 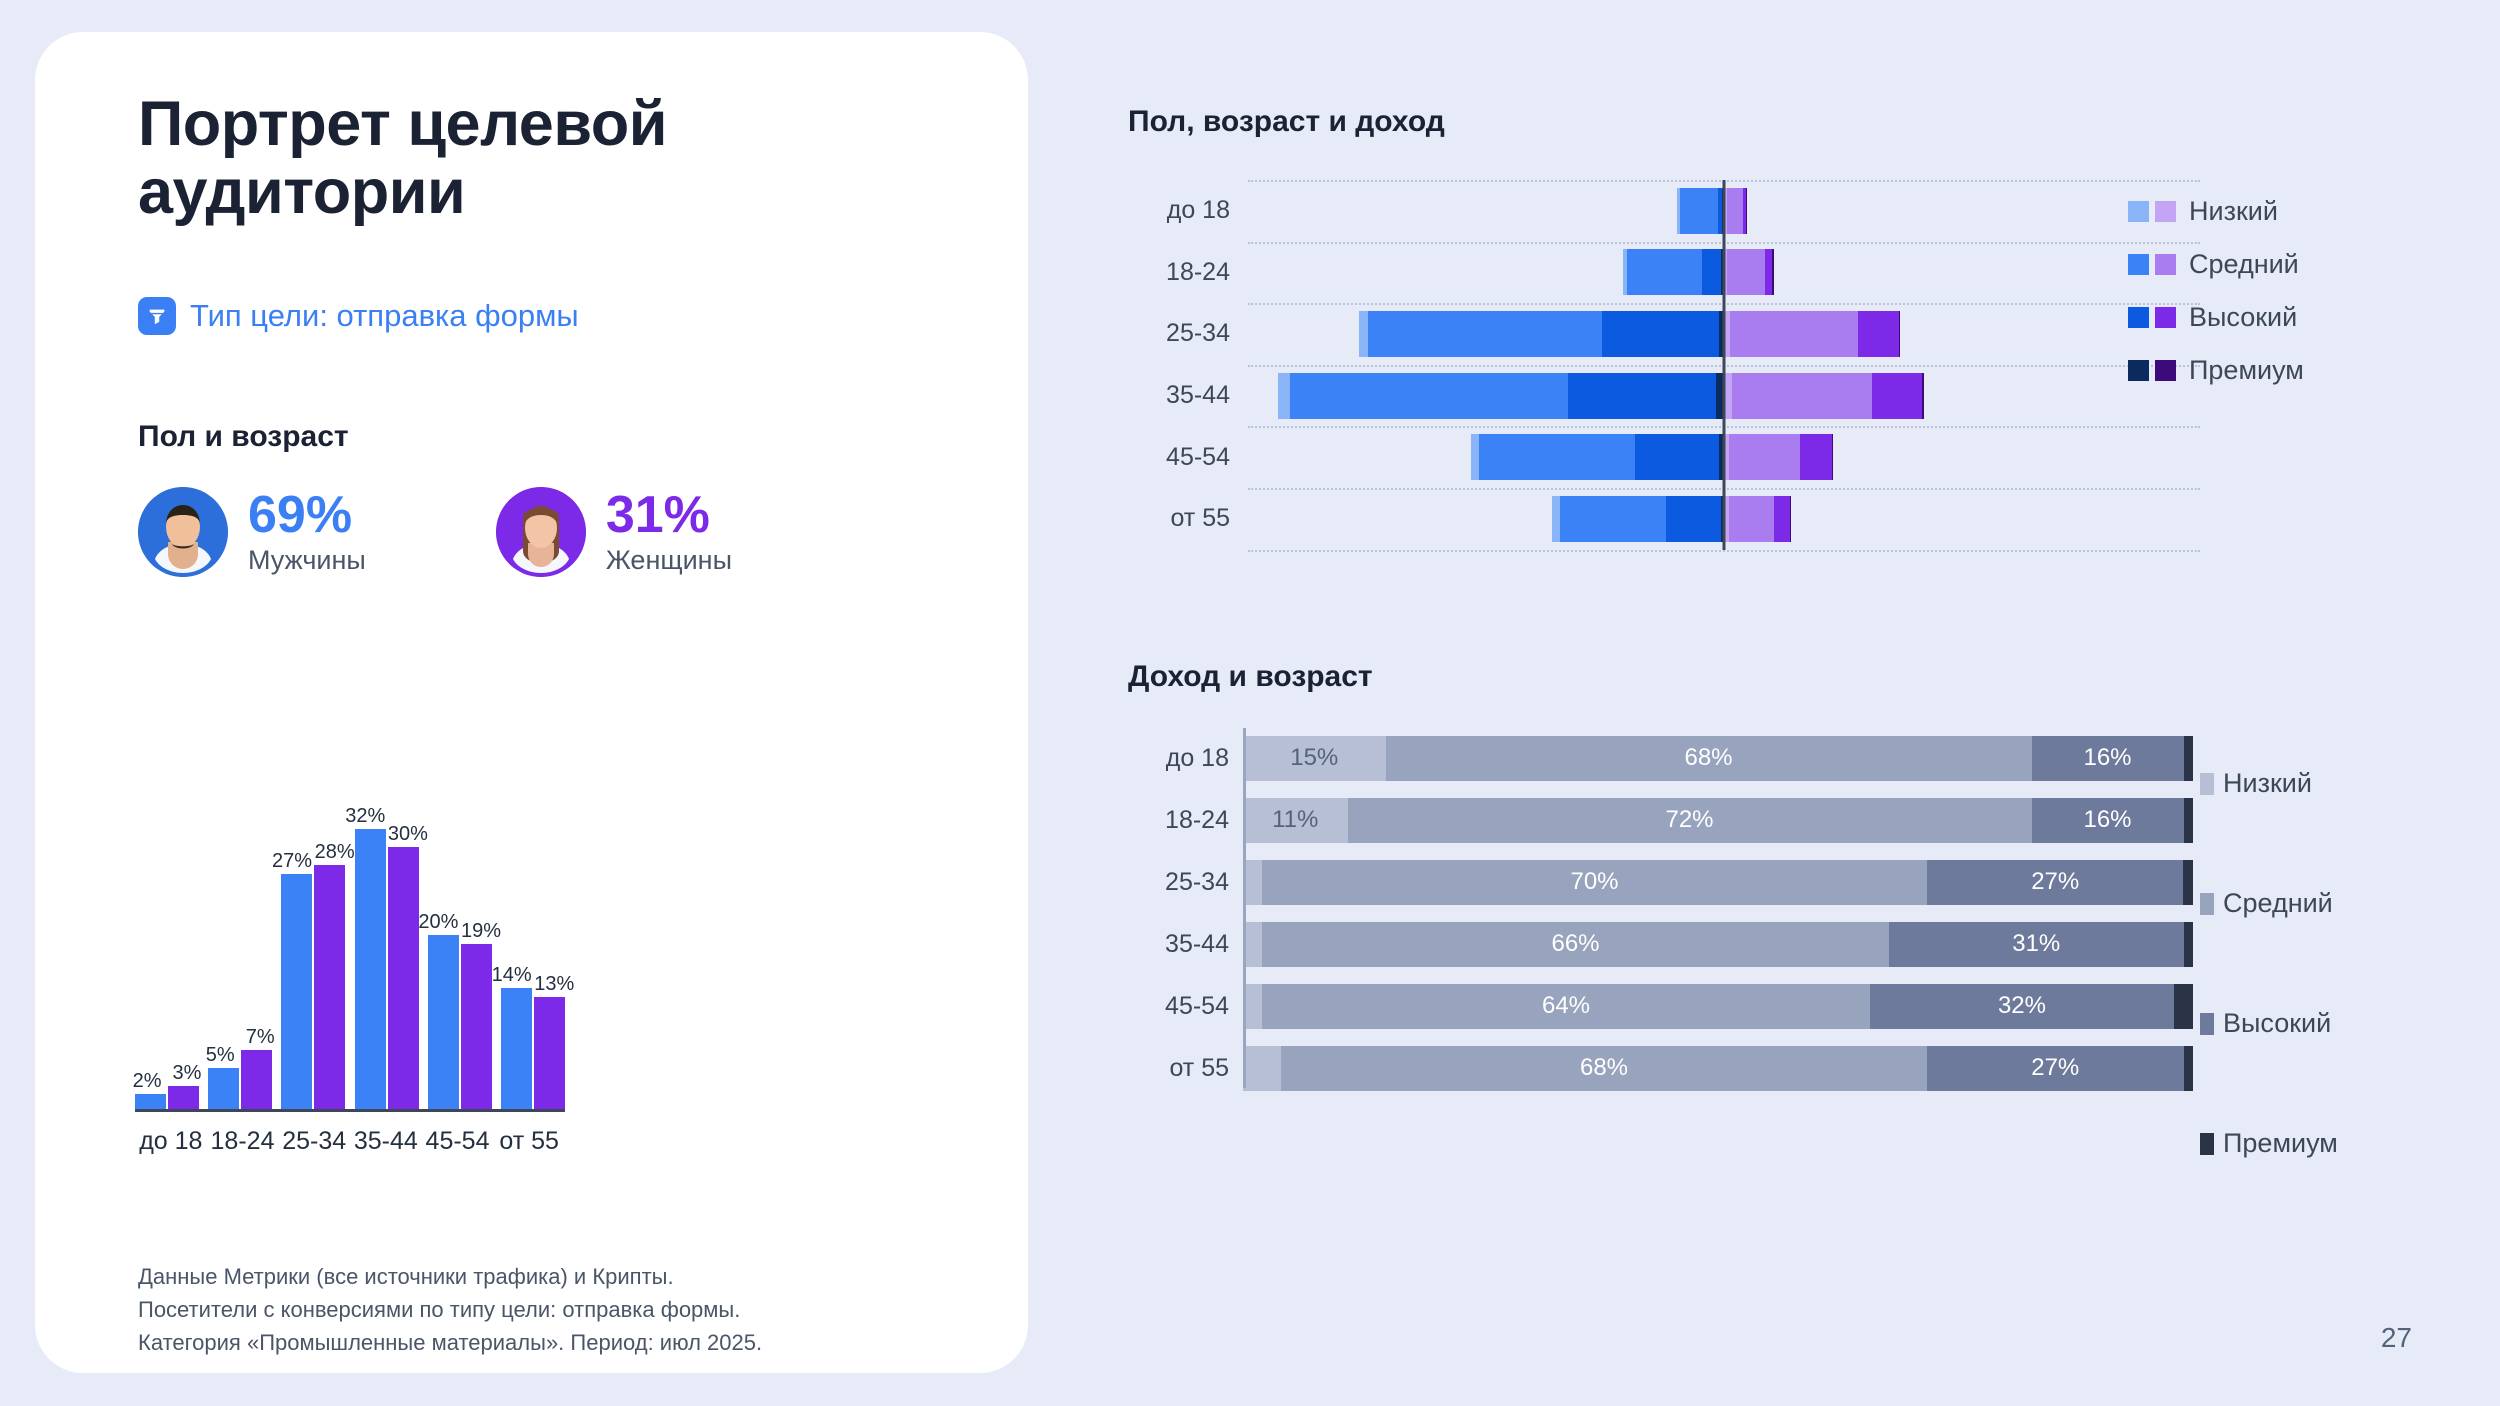 I want to click on male-bar-wrap: 20%, so click(x=438, y=1011).